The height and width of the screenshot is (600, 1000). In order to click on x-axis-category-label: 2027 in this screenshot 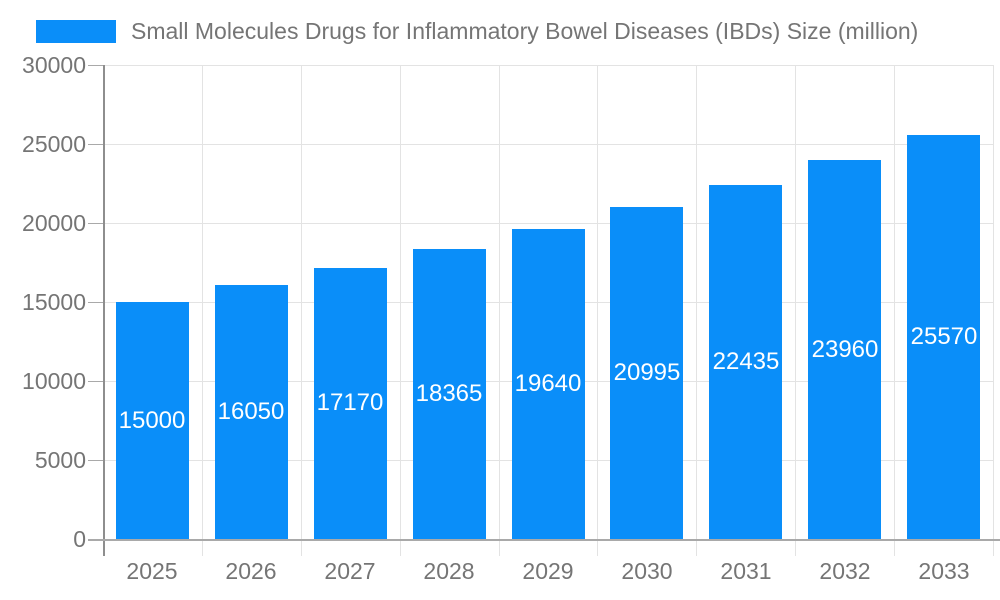, I will do `click(350, 571)`.